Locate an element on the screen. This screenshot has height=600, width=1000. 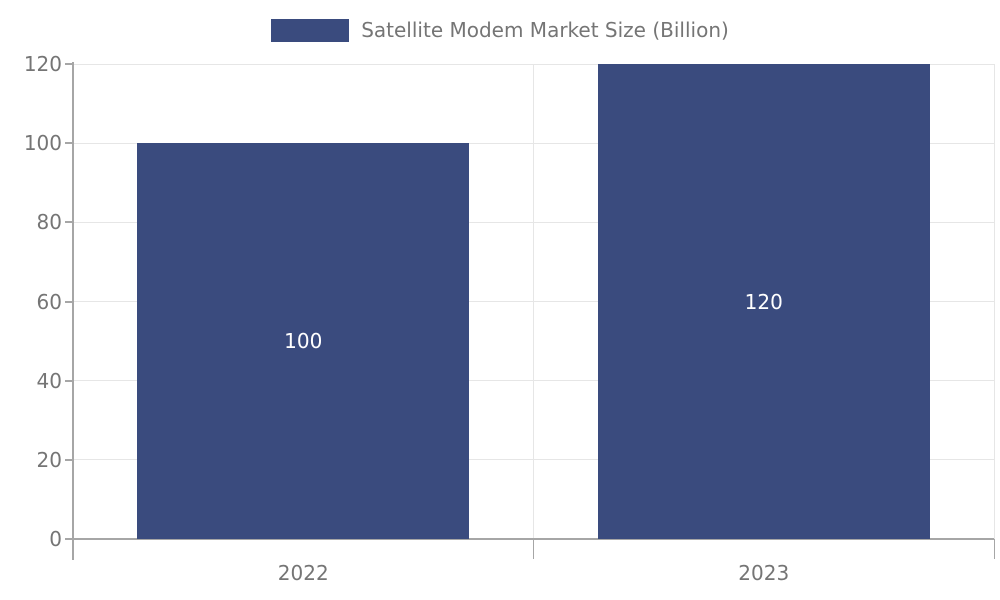
x-tick-label: 2022 is located at coordinates (303, 573).